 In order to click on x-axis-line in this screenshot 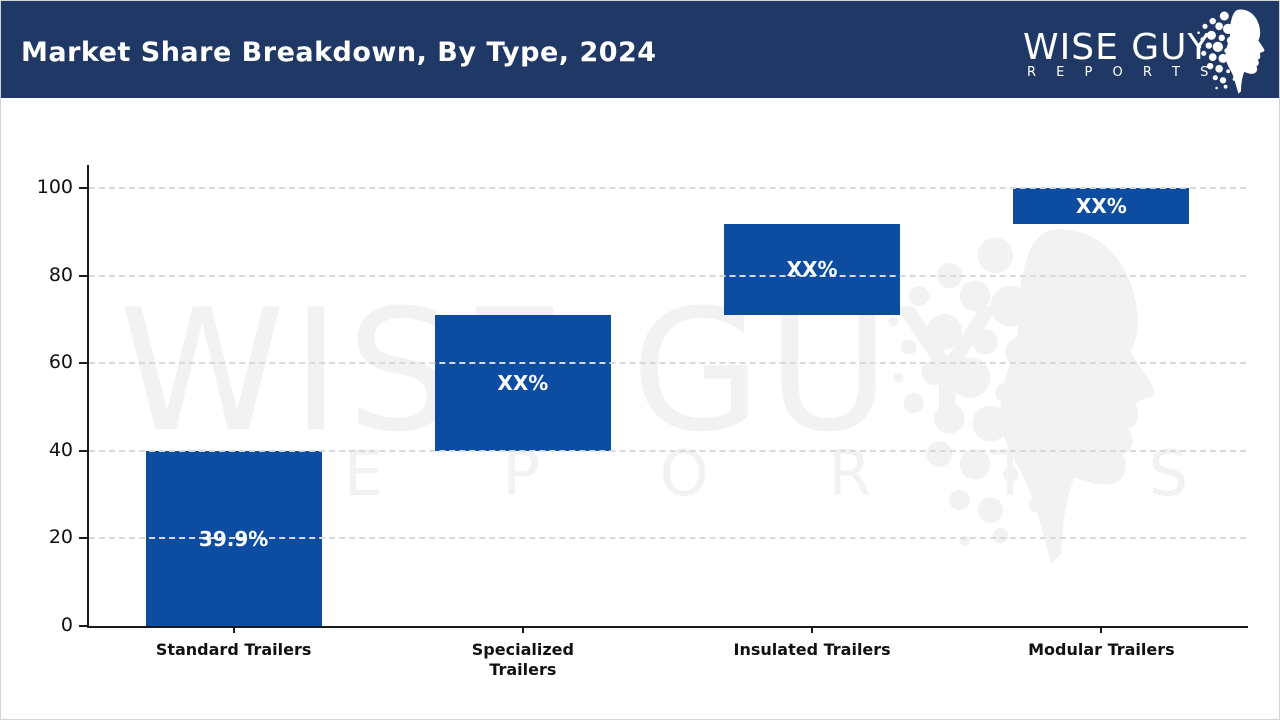, I will do `click(667, 627)`.